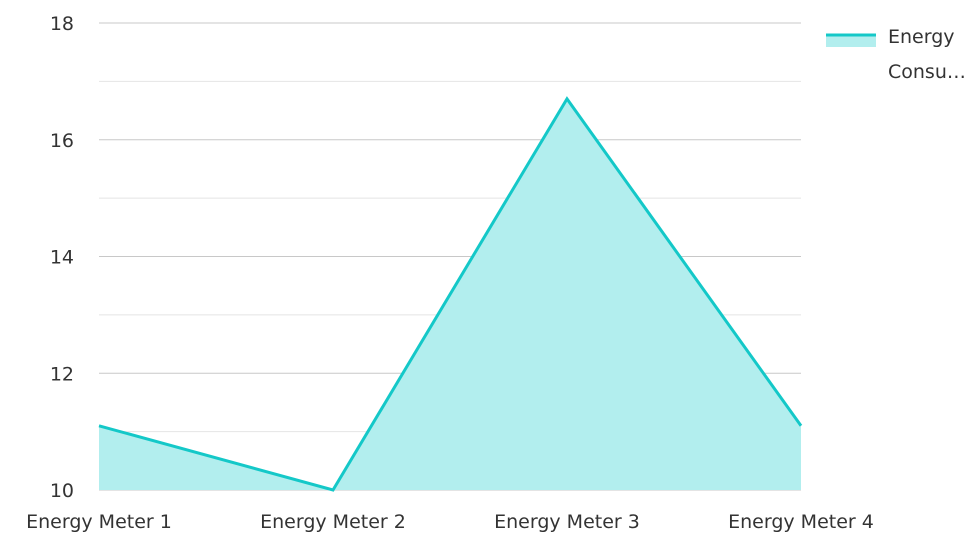 Image resolution: width=980 pixels, height=533 pixels. I want to click on legend-label-line1: Energy, so click(921, 37).